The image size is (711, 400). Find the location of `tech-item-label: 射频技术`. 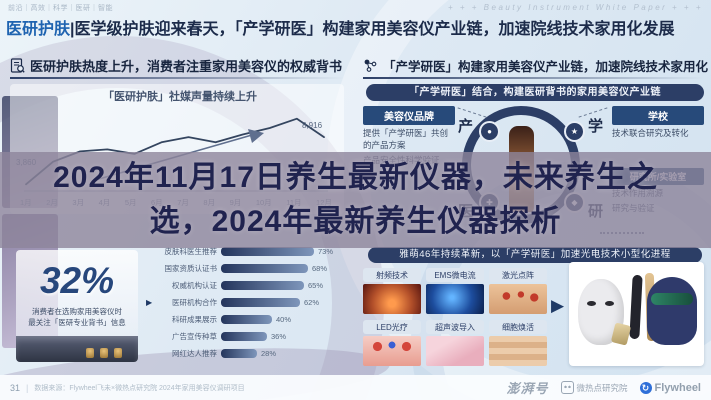

tech-item-label: 射频技术 is located at coordinates (392, 275).